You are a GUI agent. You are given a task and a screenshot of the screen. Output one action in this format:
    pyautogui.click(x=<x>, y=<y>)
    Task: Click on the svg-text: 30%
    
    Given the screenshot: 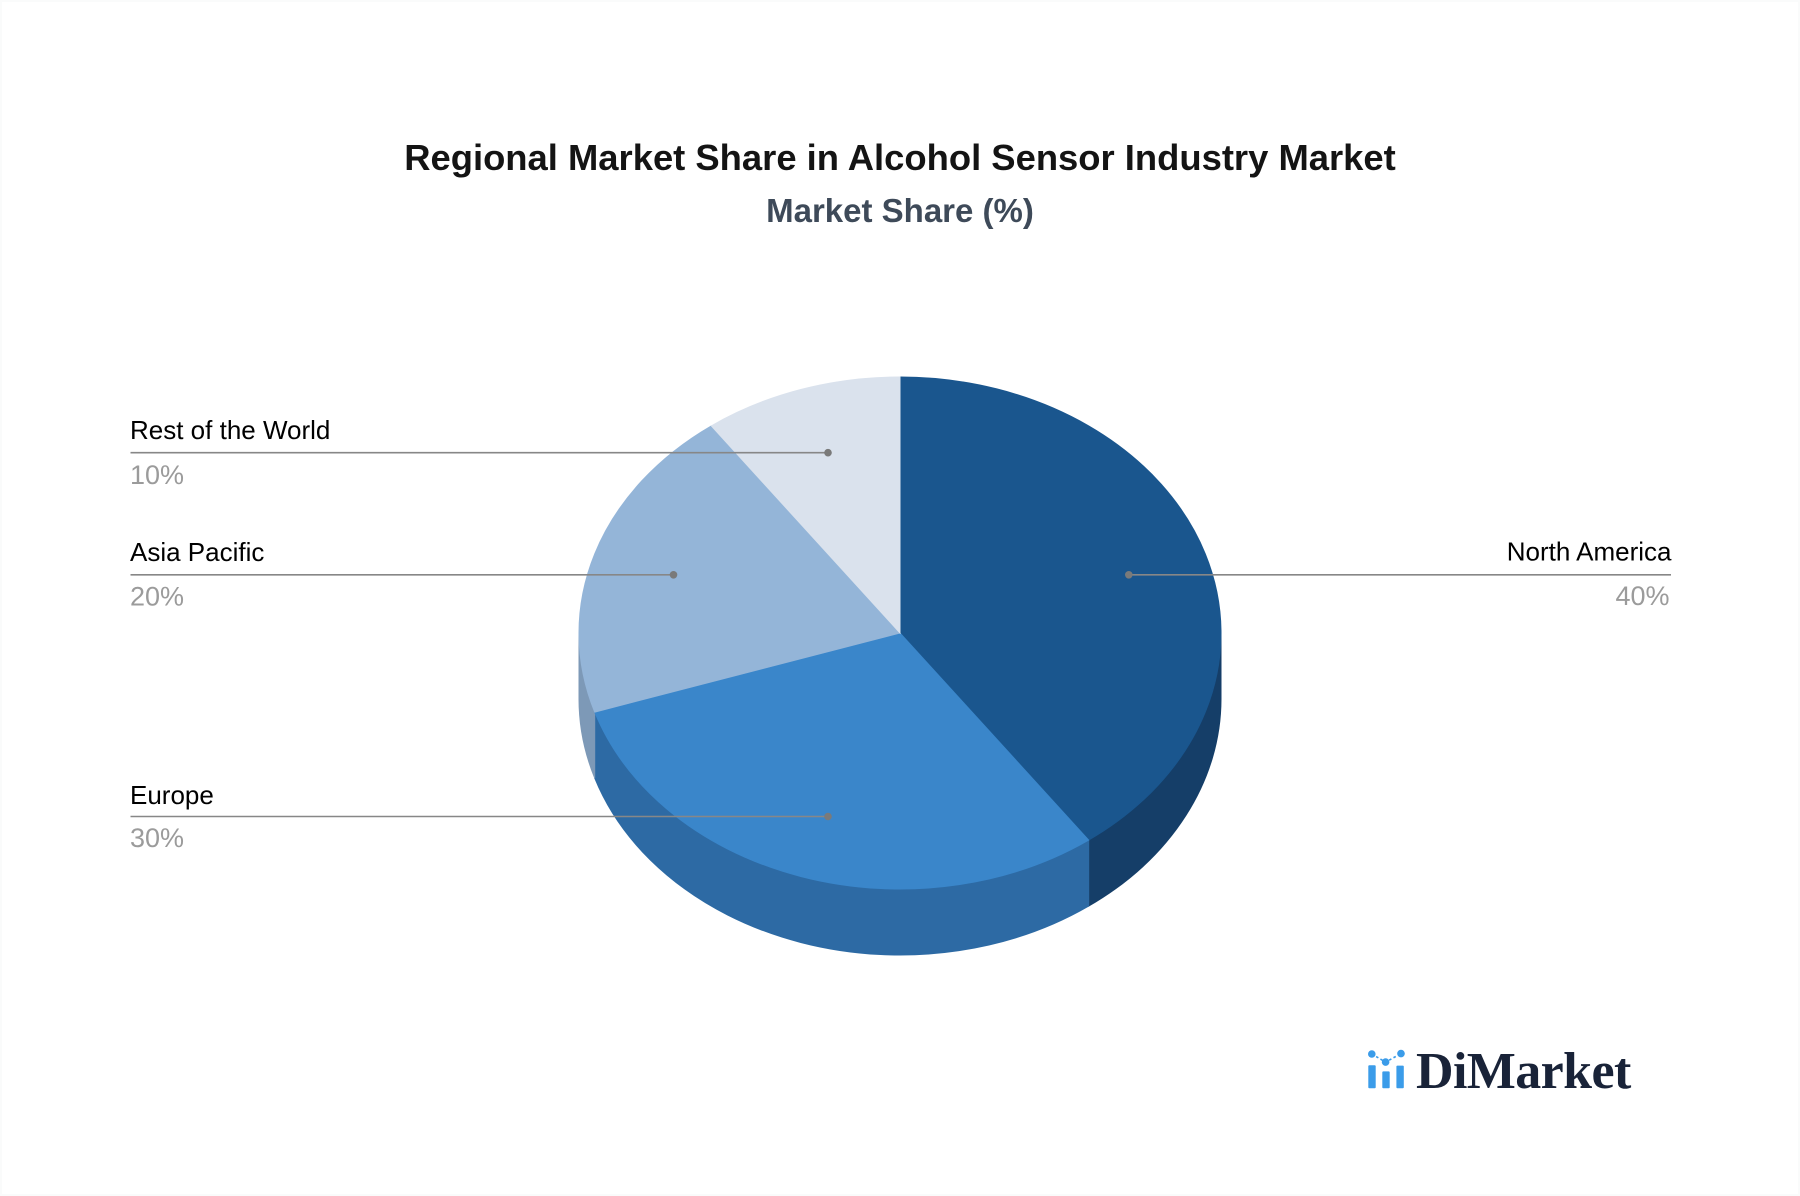 What is the action you would take?
    pyautogui.click(x=157, y=838)
    